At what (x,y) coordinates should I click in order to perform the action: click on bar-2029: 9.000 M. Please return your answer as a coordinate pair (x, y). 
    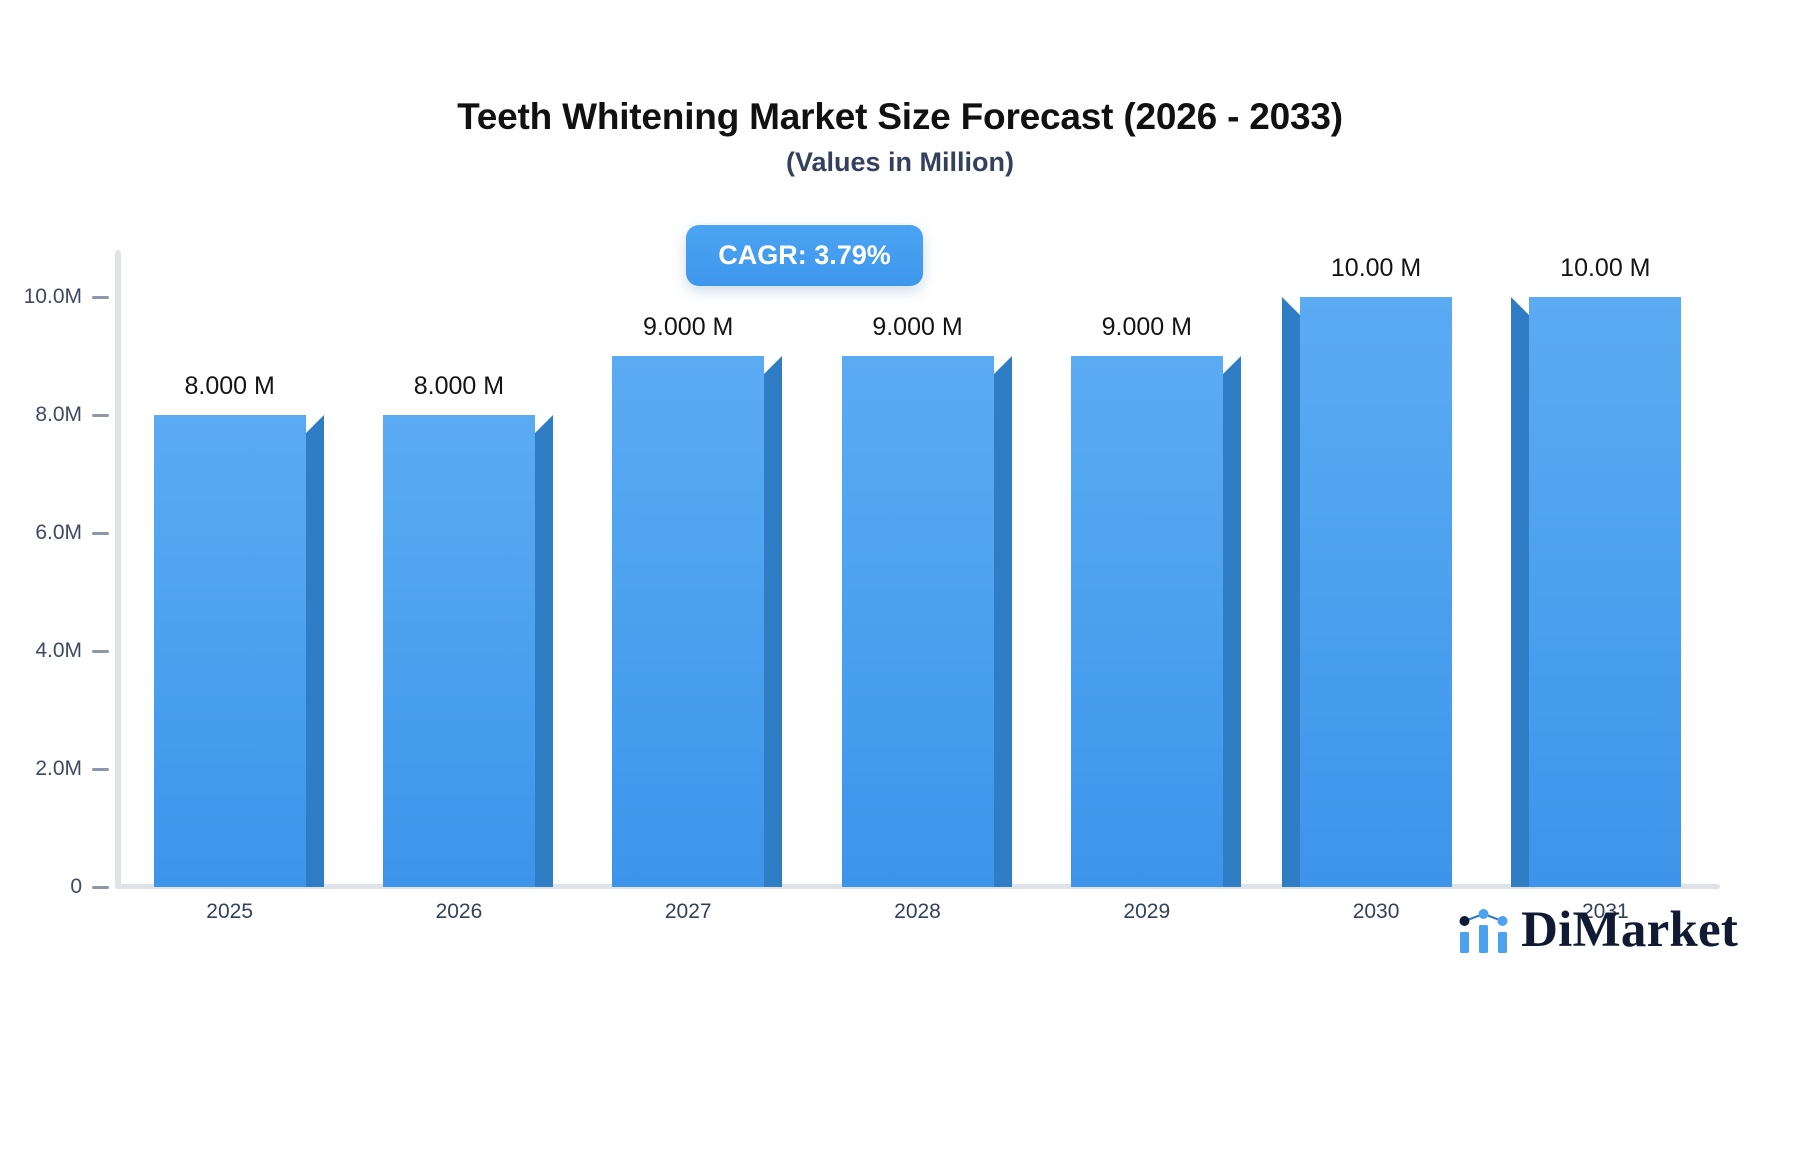
    Looking at the image, I should click on (1155, 600).